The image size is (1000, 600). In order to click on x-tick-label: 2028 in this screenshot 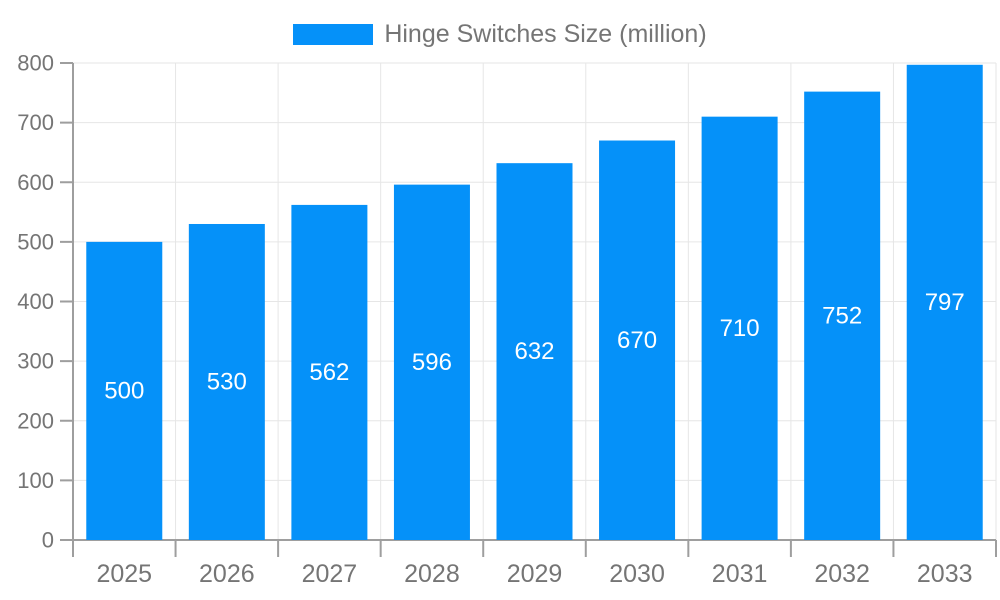, I will do `click(432, 574)`.